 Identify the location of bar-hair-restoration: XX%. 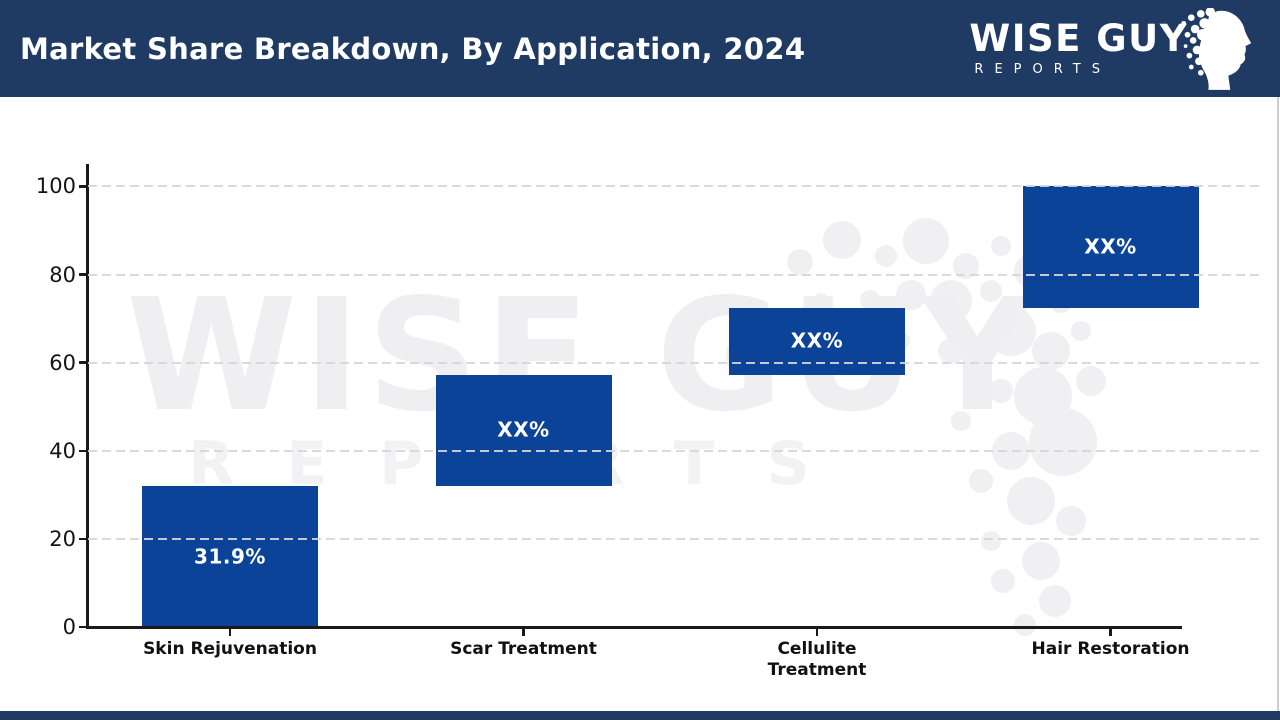
(1110, 247).